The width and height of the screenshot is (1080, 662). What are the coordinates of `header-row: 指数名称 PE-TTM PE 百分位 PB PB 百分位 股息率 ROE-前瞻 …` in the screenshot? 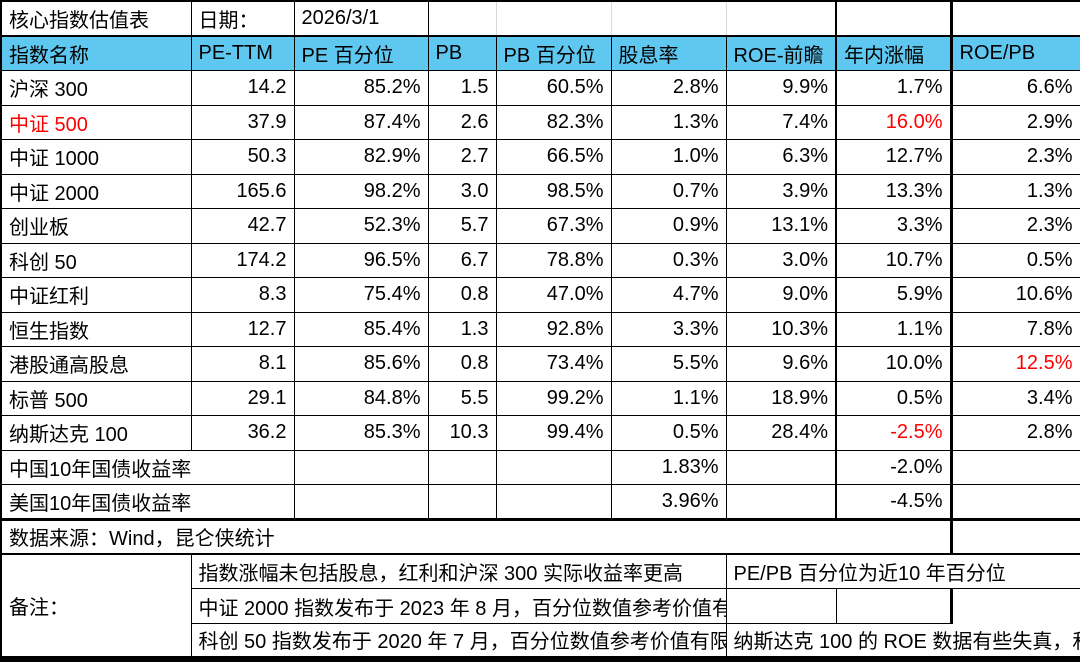 It's located at (540, 53).